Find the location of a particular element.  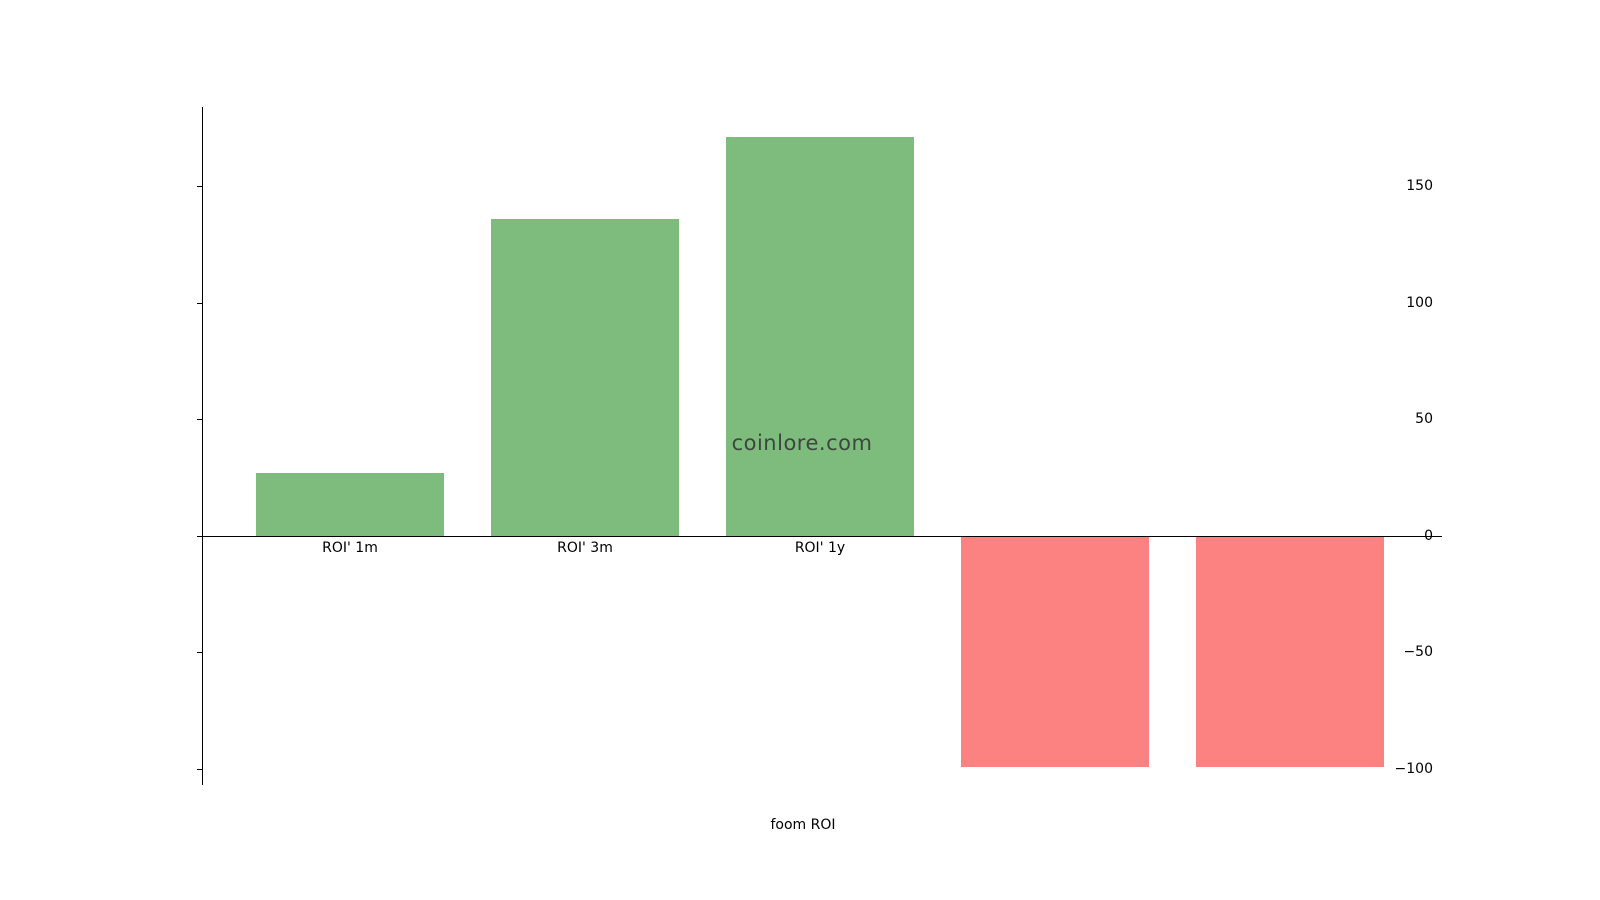

watermark-text: coinlore.com is located at coordinates (802, 443).